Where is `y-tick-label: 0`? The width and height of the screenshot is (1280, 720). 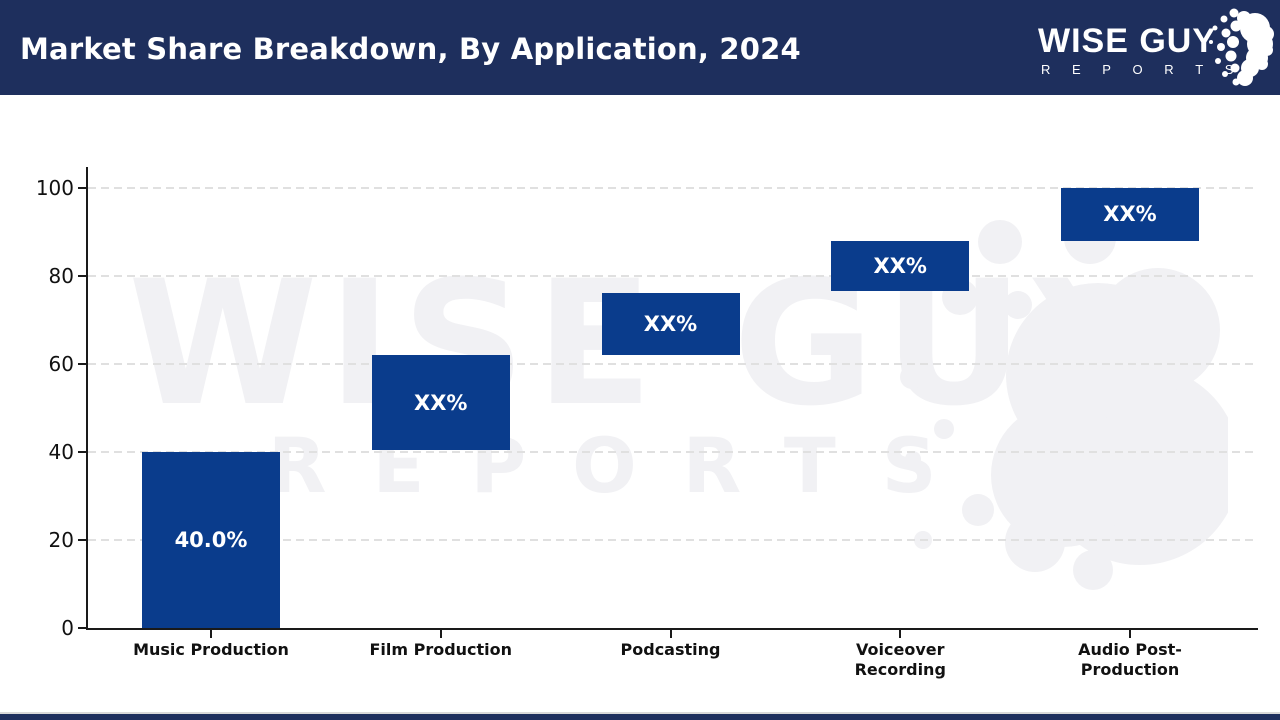
y-tick-label: 0 is located at coordinates (67, 628).